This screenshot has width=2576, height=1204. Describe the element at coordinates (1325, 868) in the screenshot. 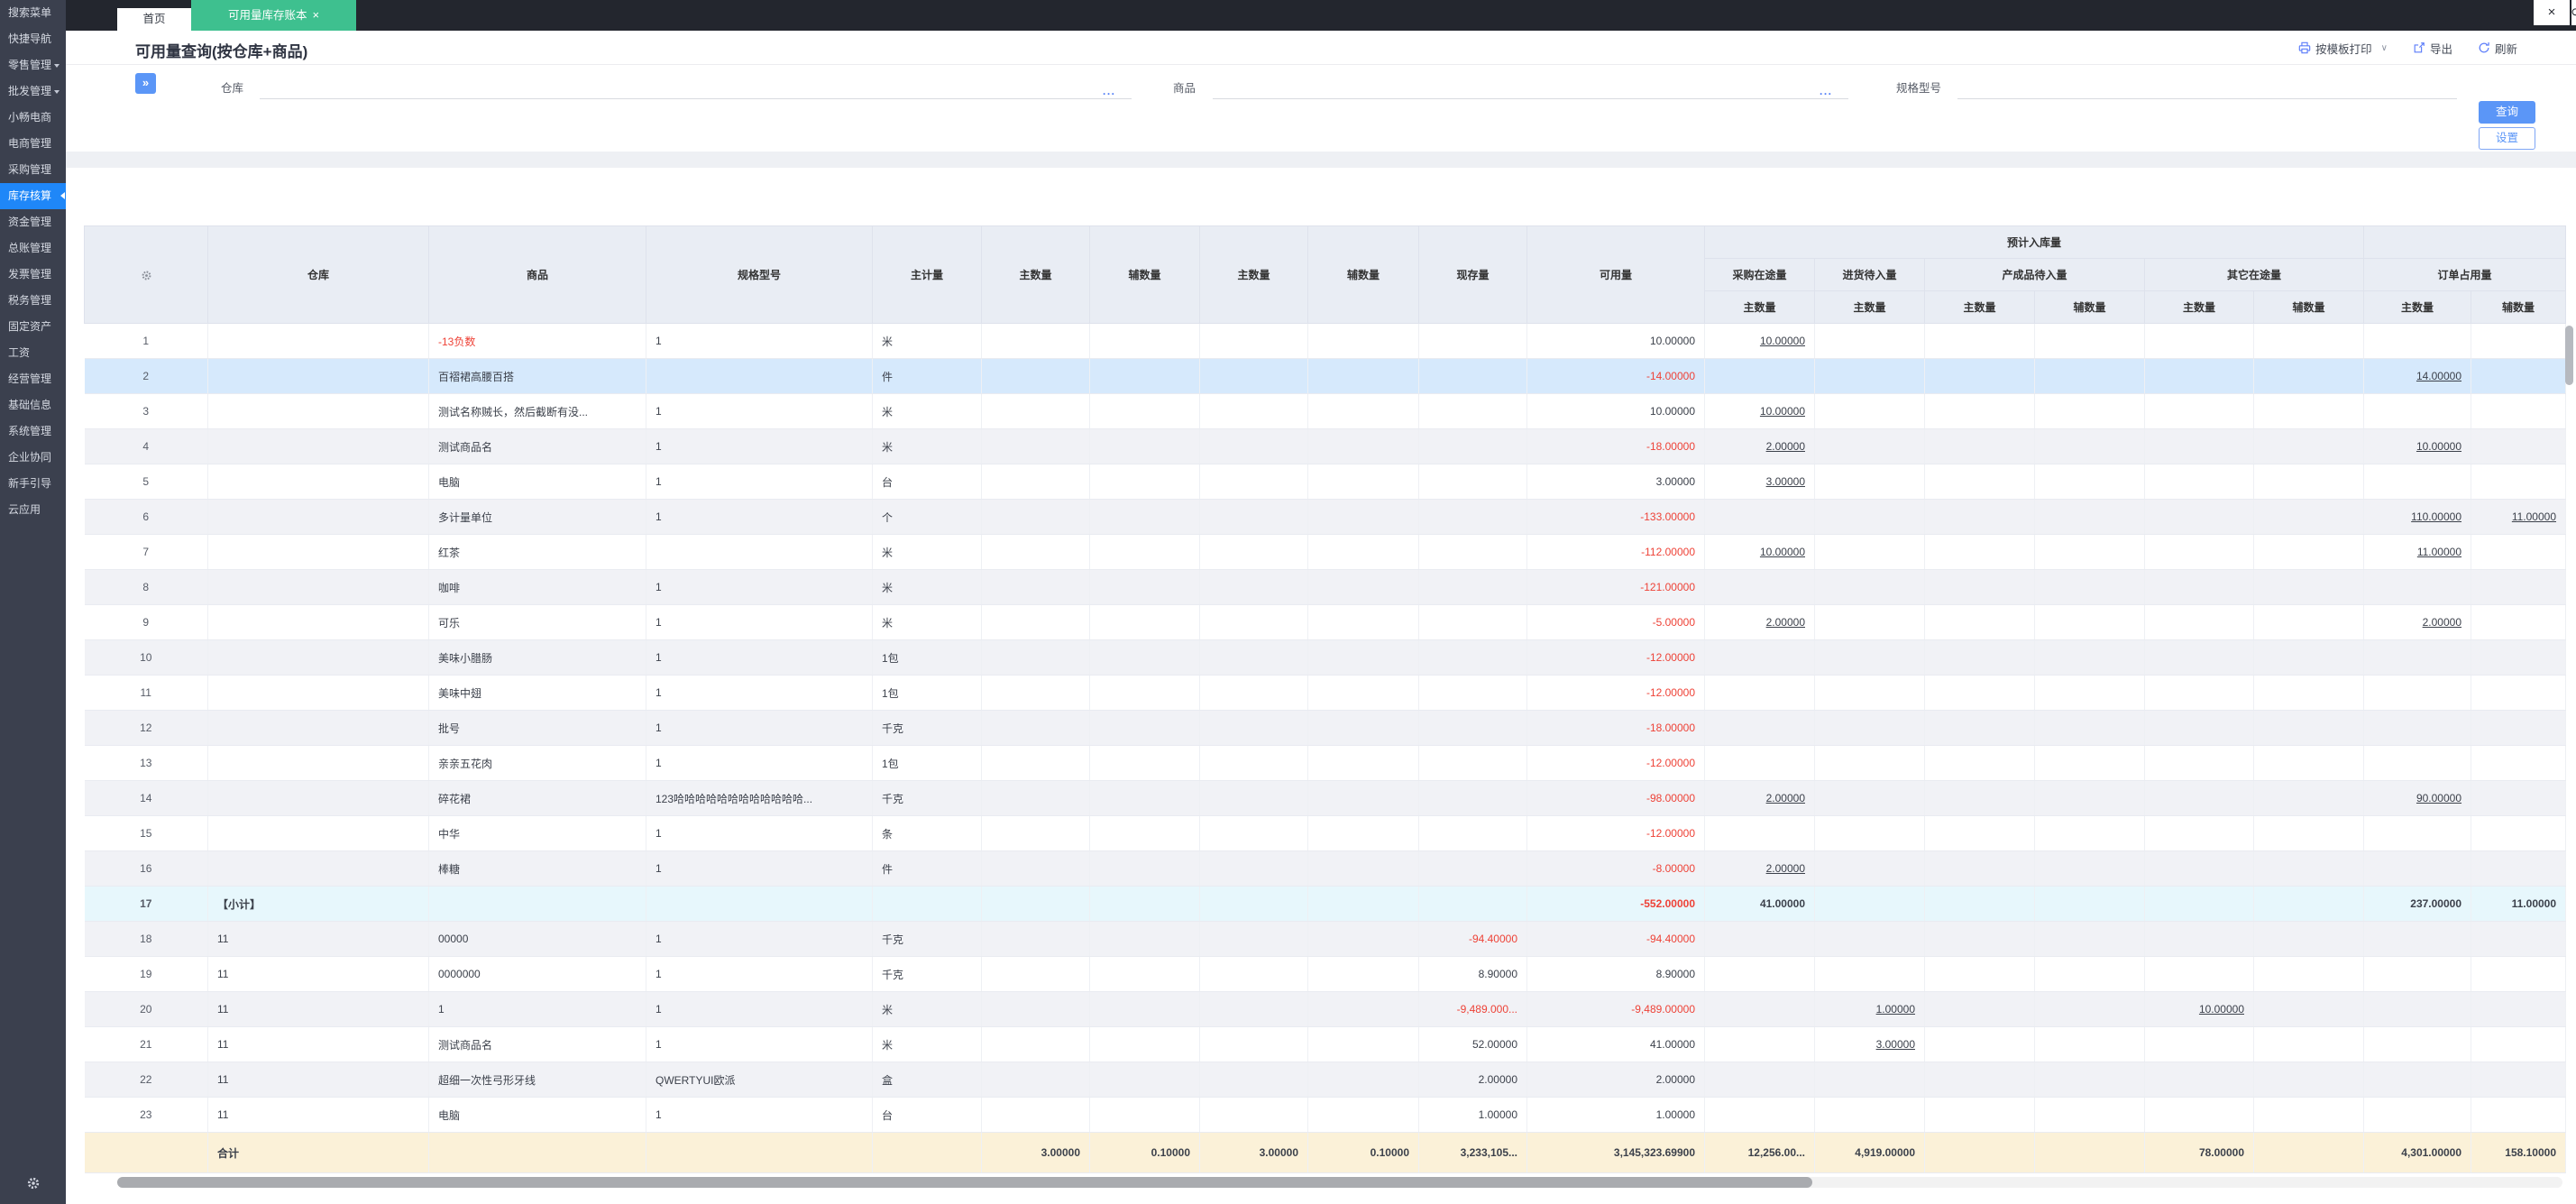

I see `table-row: 16 棒糖 1 件 -8.00000 2.00000` at that location.